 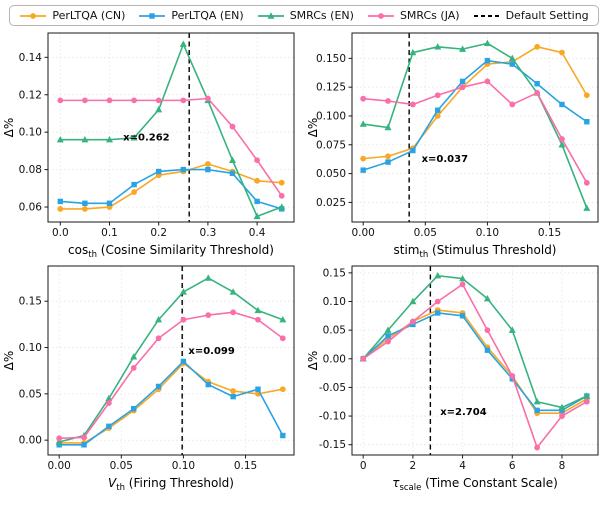 I want to click on x-axis-label: Vth (Firing Threshold), so click(x=171, y=484).